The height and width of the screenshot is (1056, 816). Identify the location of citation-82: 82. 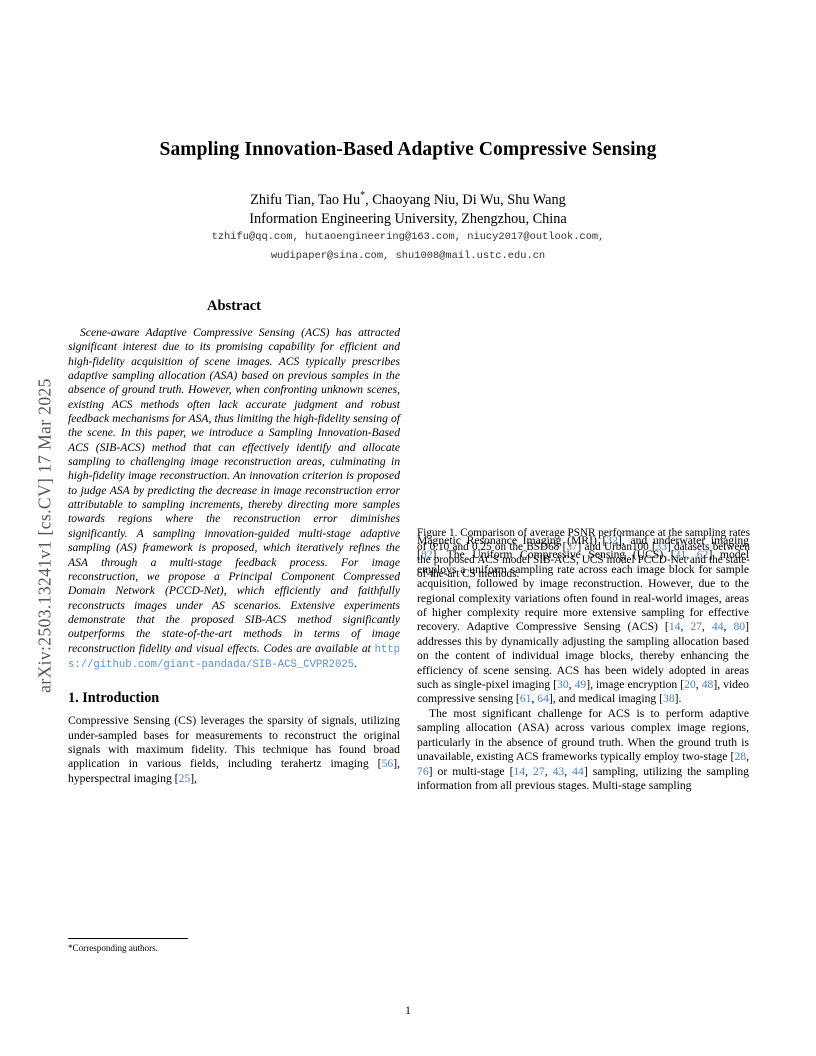
(426, 555).